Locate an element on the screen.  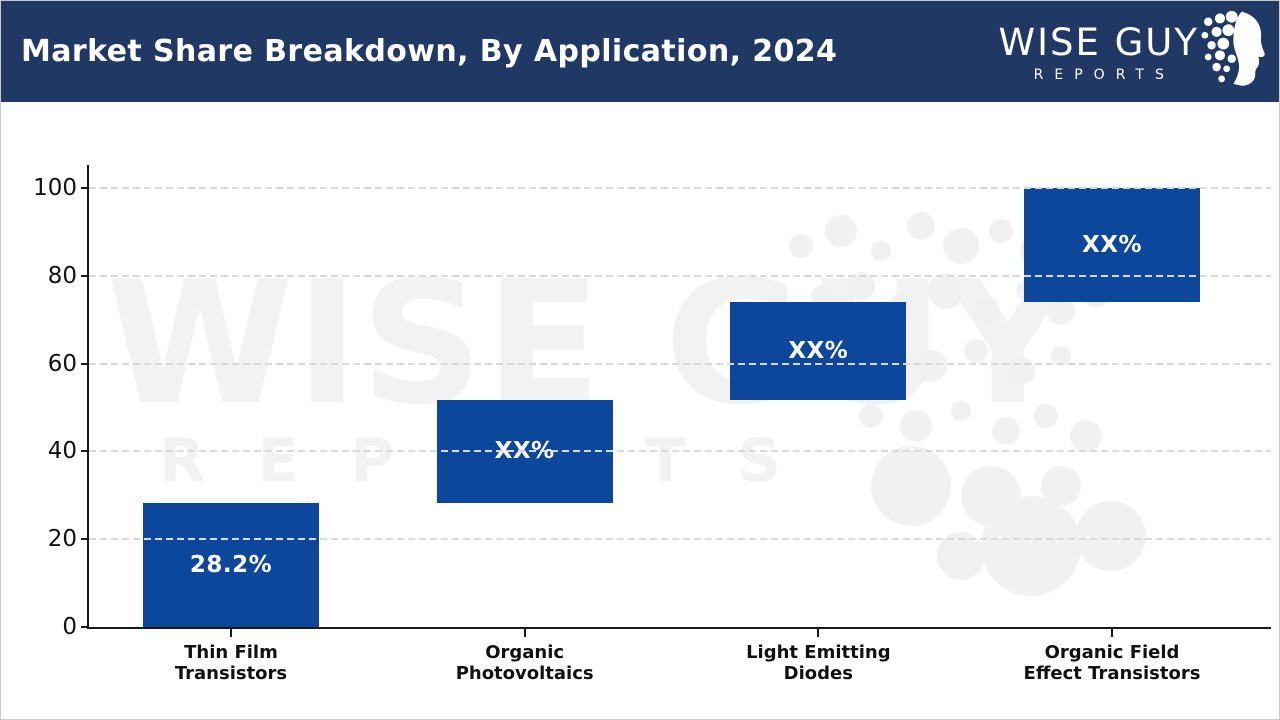
y-axis-tick-label: 40 is located at coordinates (62, 451).